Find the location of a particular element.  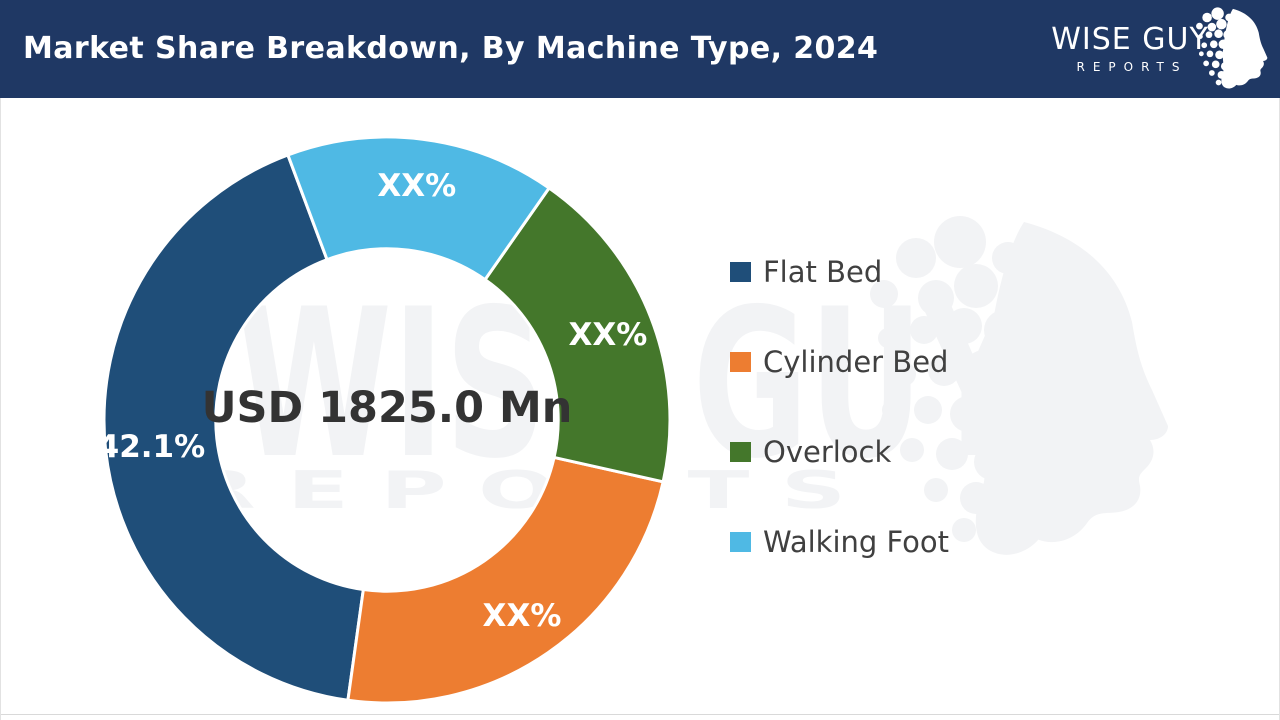

legend-label: Cylinder Bed is located at coordinates (856, 362).